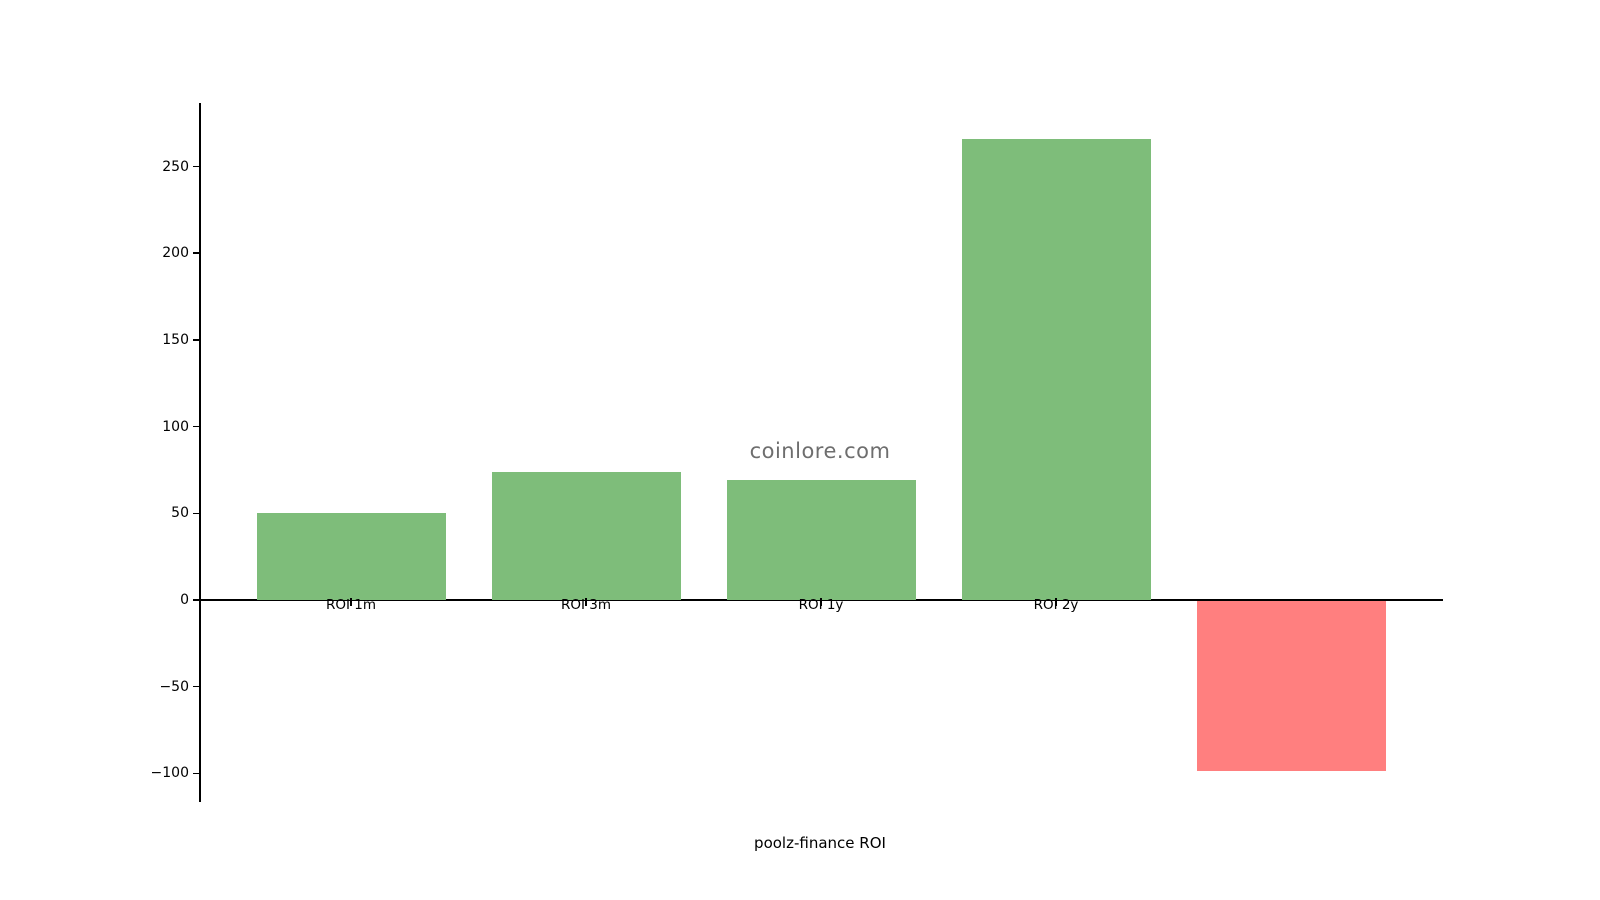 The width and height of the screenshot is (1600, 900). Describe the element at coordinates (175, 253) in the screenshot. I see `y-tick-label: 200` at that location.